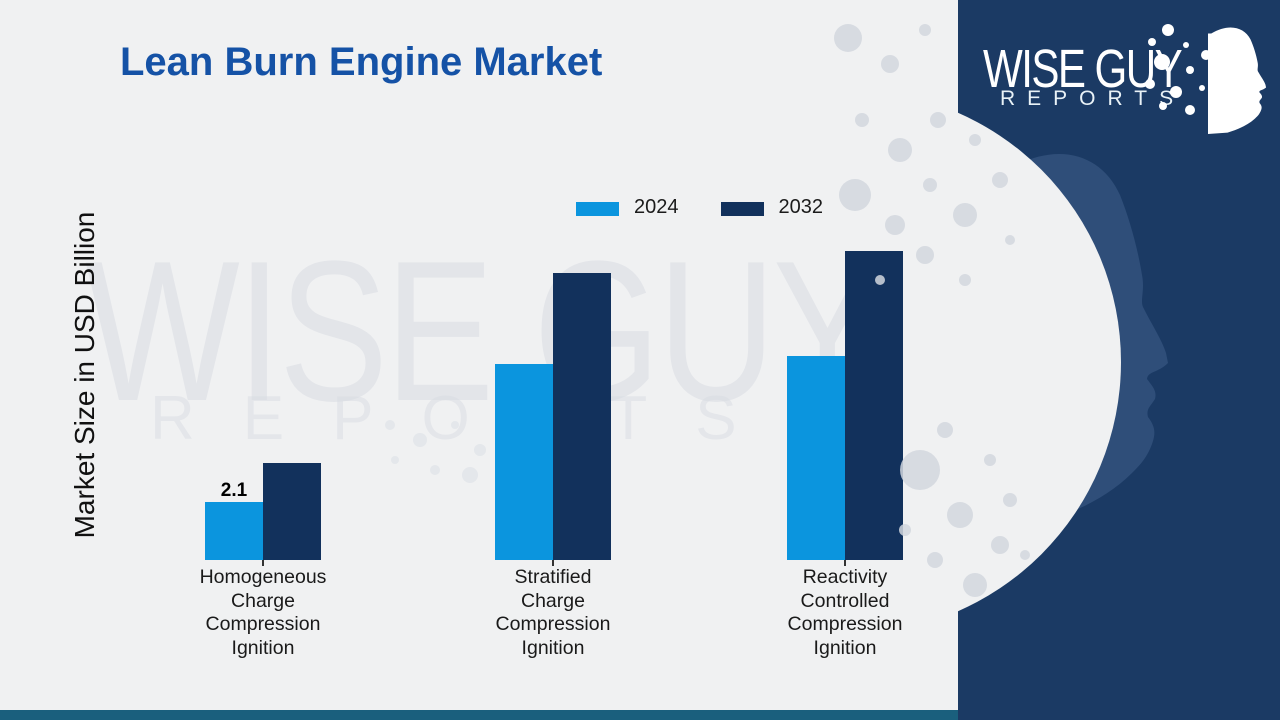  I want to click on category-label-1: Stratified Charge Compression Ignition, so click(553, 612).